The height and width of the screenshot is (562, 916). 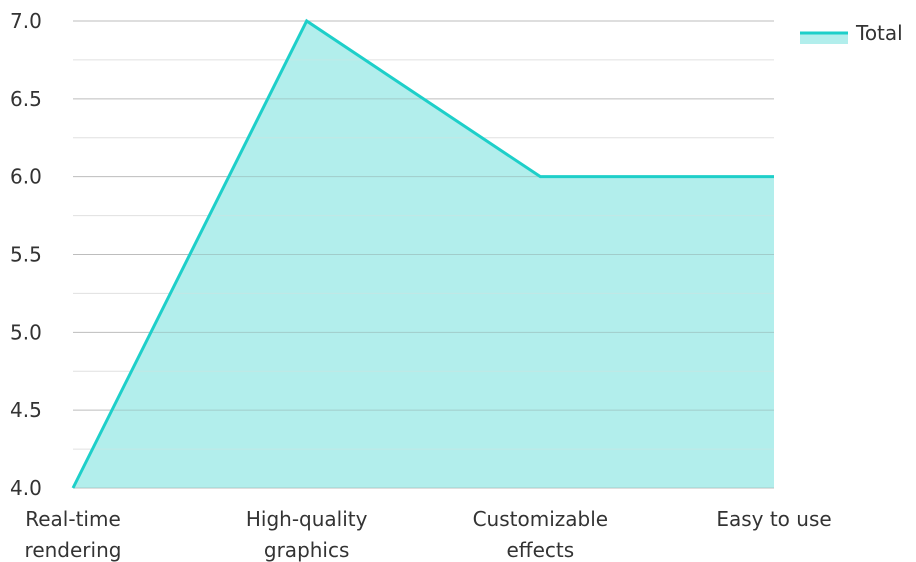 I want to click on y-tick-label: 5.5, so click(x=26, y=255).